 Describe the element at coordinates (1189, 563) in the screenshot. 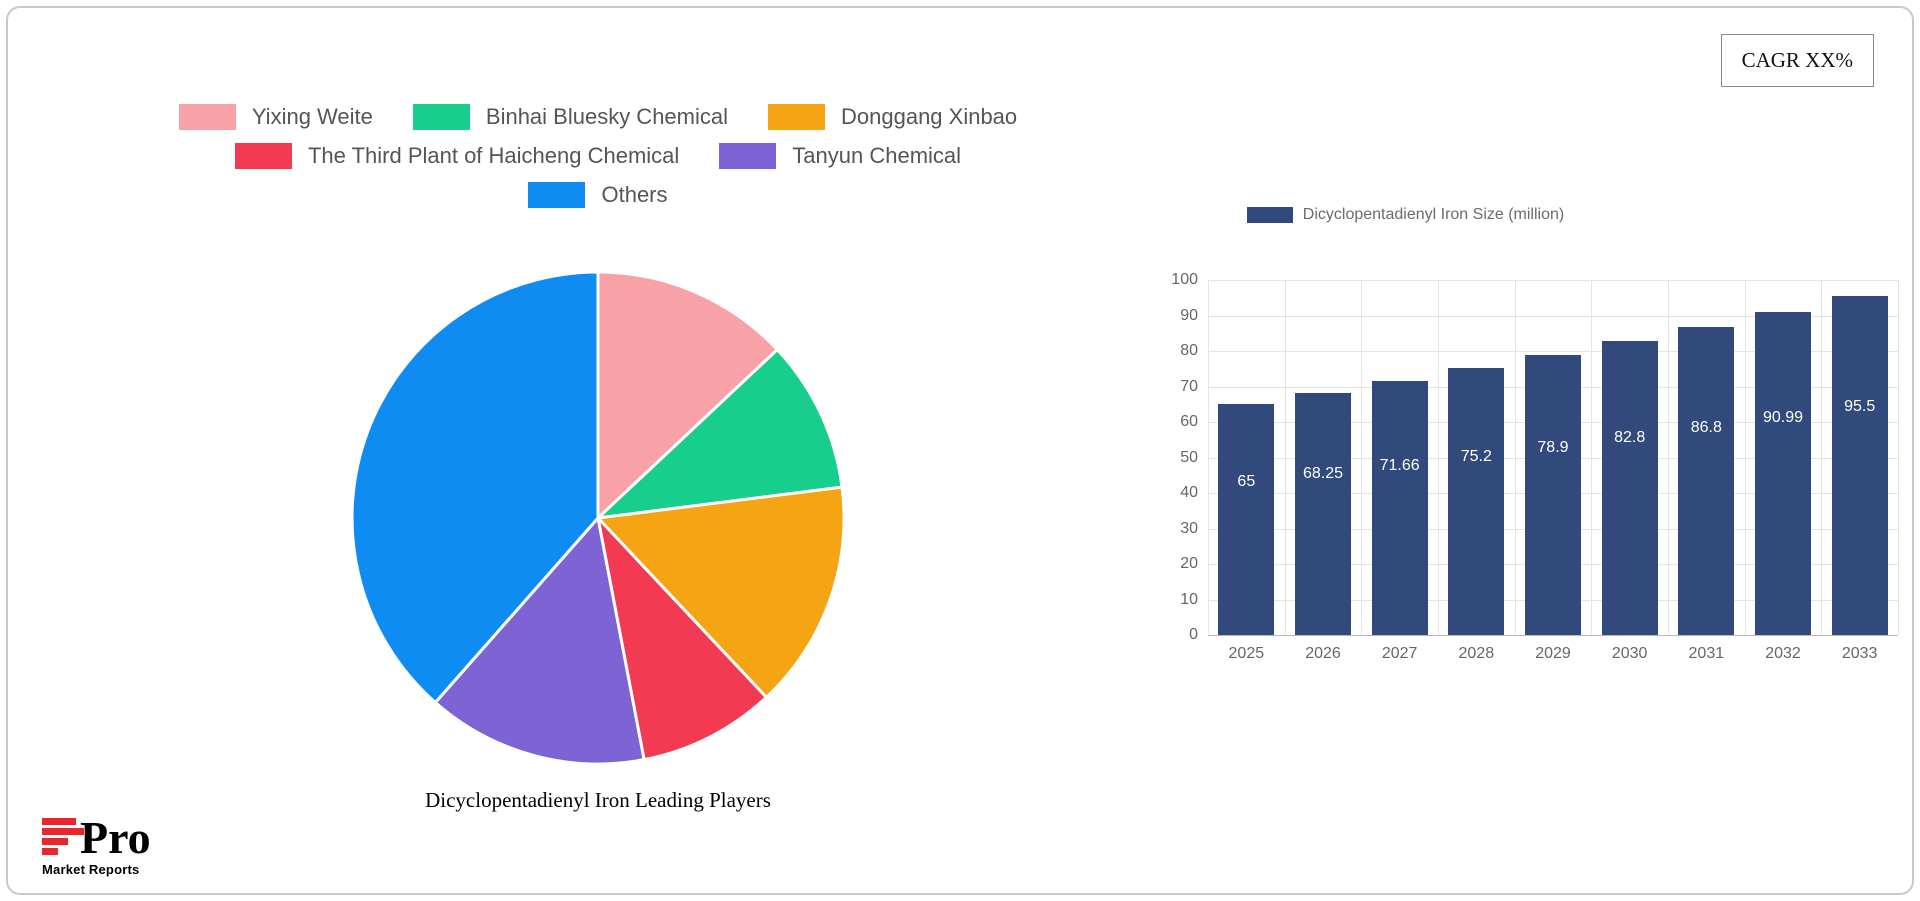

I see `y-tick-label-20: 20` at that location.